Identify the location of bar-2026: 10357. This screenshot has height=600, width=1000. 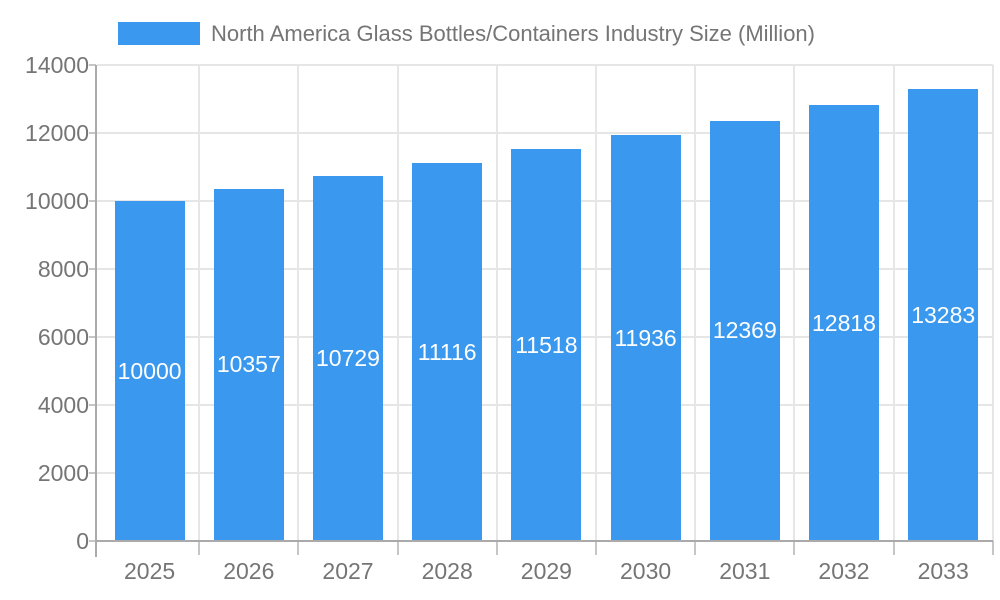
(248, 364).